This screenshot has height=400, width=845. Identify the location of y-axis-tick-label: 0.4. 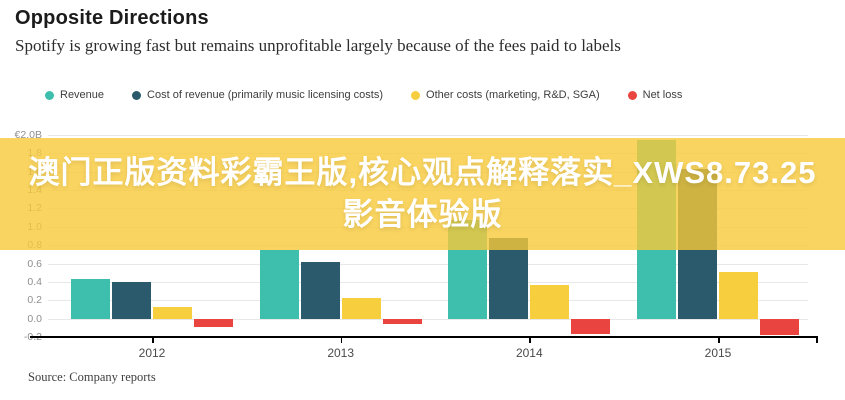
(34, 281).